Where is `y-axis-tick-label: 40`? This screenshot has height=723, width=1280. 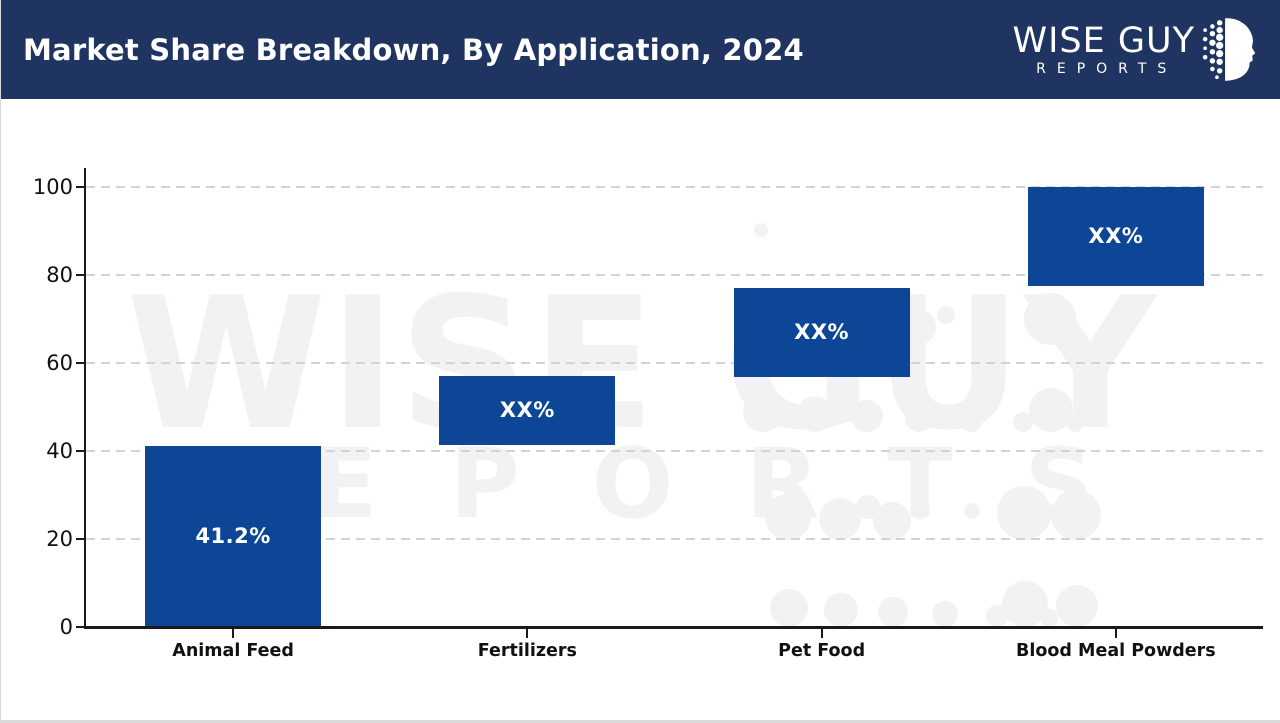 y-axis-tick-label: 40 is located at coordinates (59, 450).